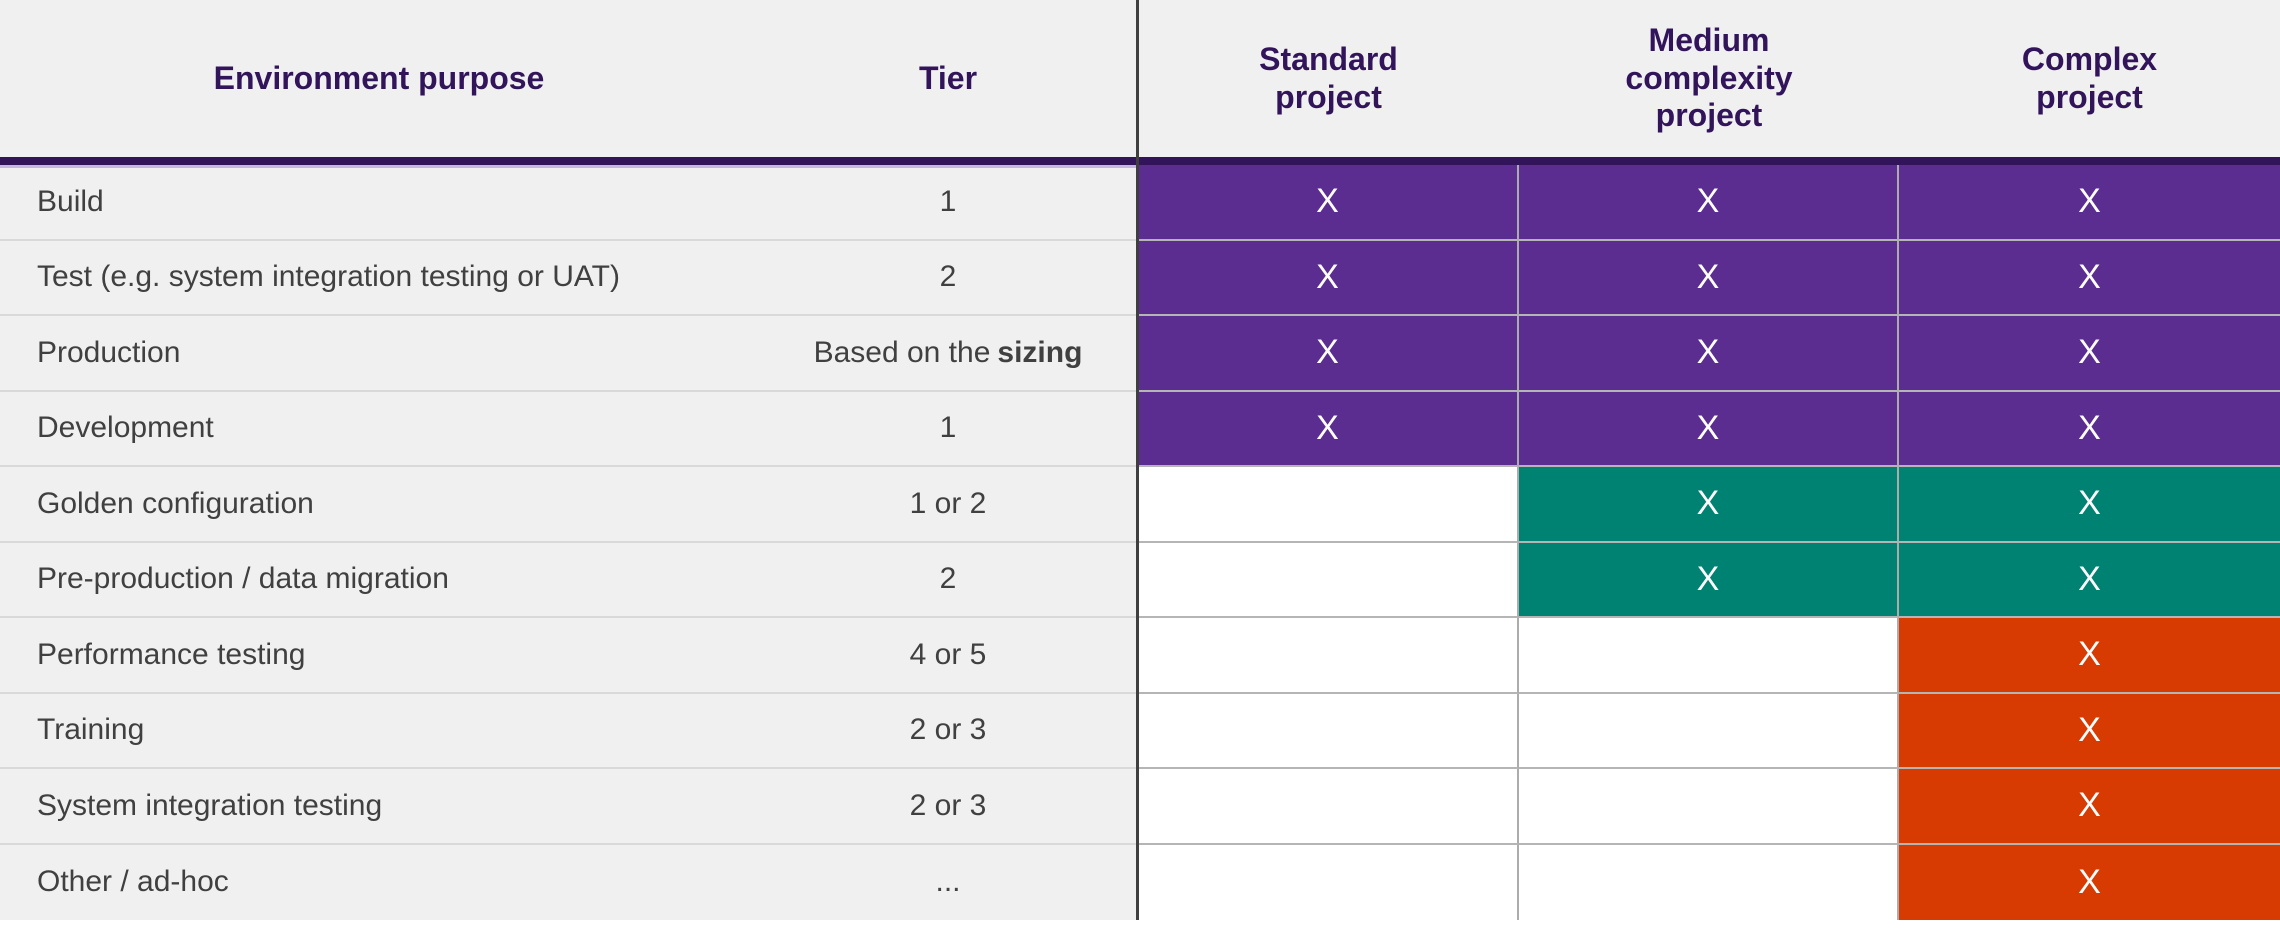  Describe the element at coordinates (568, 166) in the screenshot. I see `header-underline-shadow` at that location.